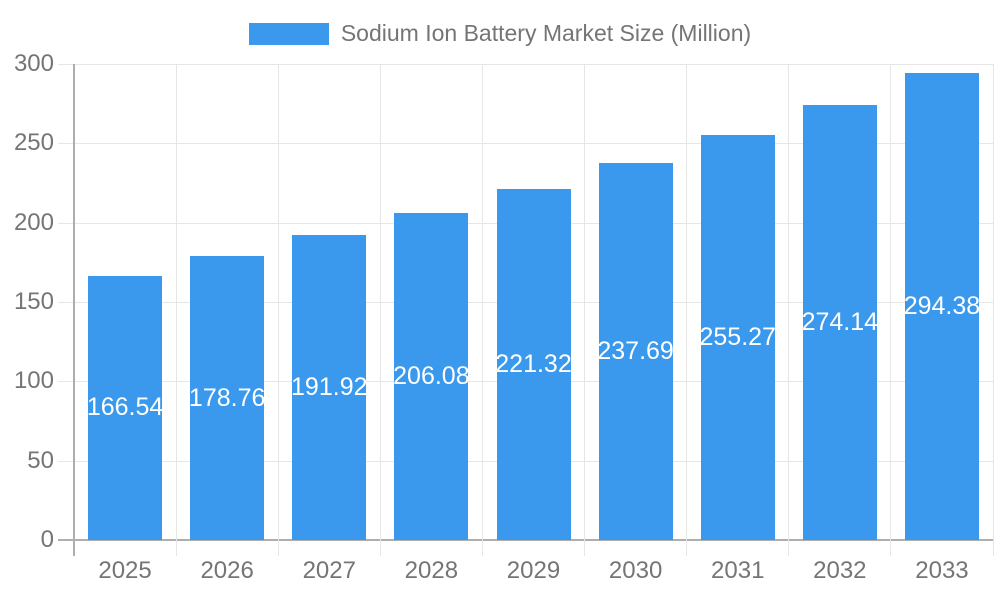 Image resolution: width=1000 pixels, height=600 pixels. I want to click on bar-2032: 274.14, so click(840, 322).